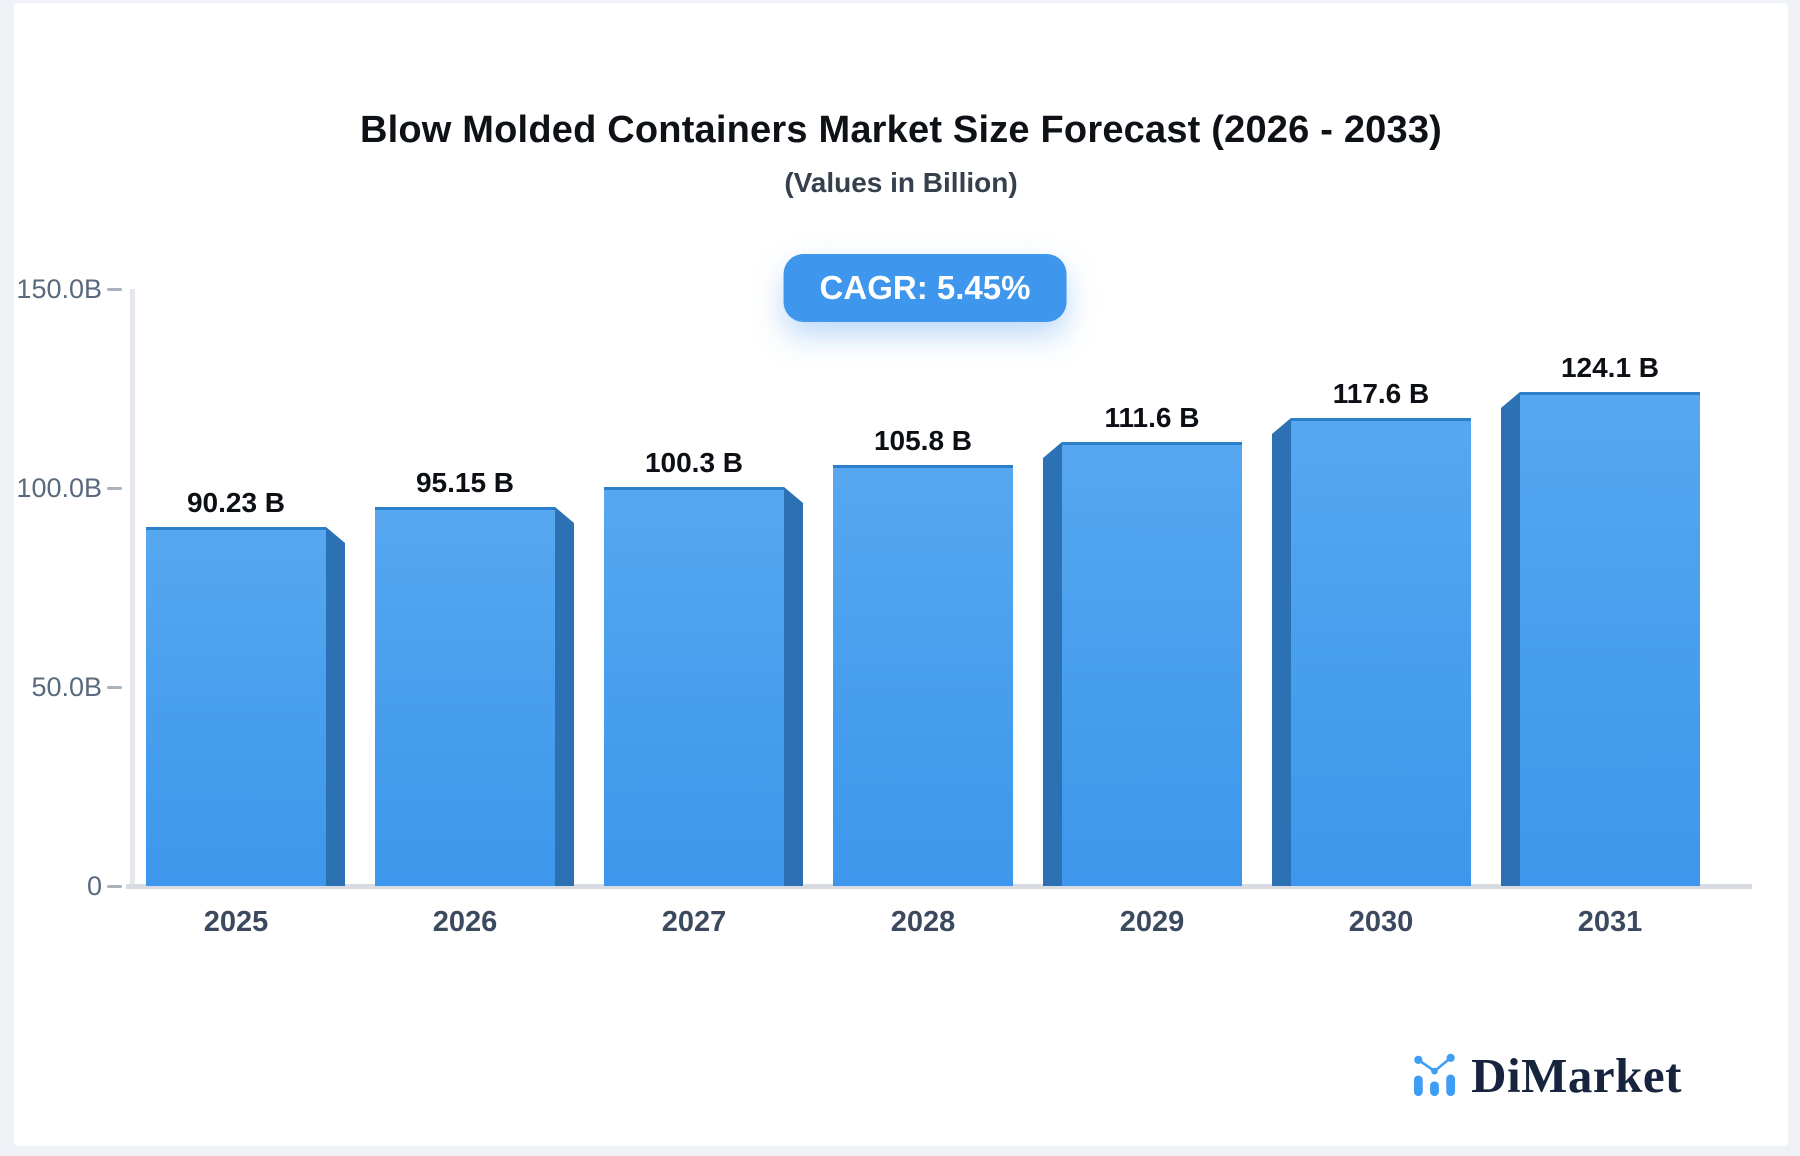  Describe the element at coordinates (236, 922) in the screenshot. I see `x-tick-label-2025: 2025` at that location.